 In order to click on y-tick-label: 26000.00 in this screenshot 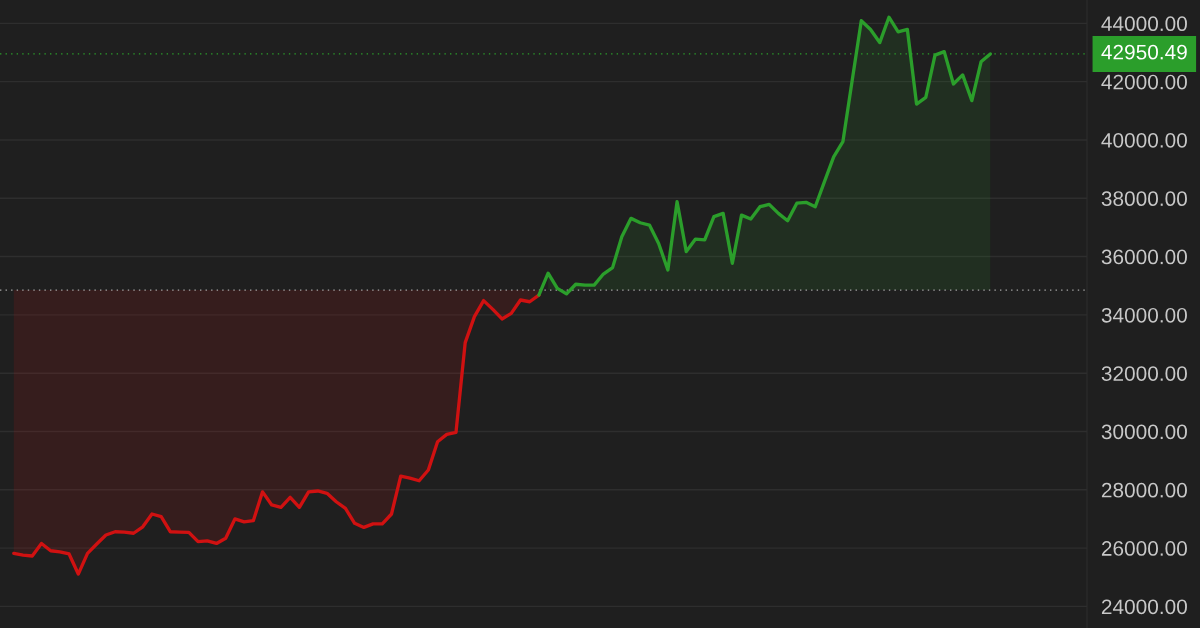, I will do `click(1144, 548)`.